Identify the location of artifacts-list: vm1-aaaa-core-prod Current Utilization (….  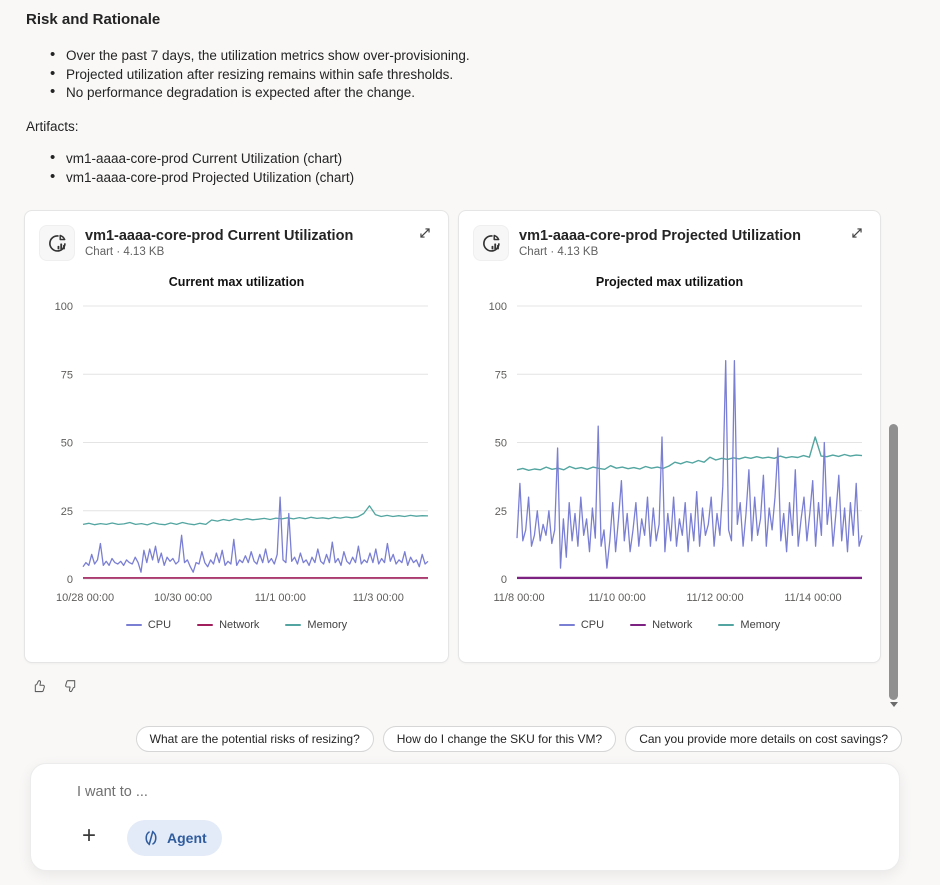
(201, 168).